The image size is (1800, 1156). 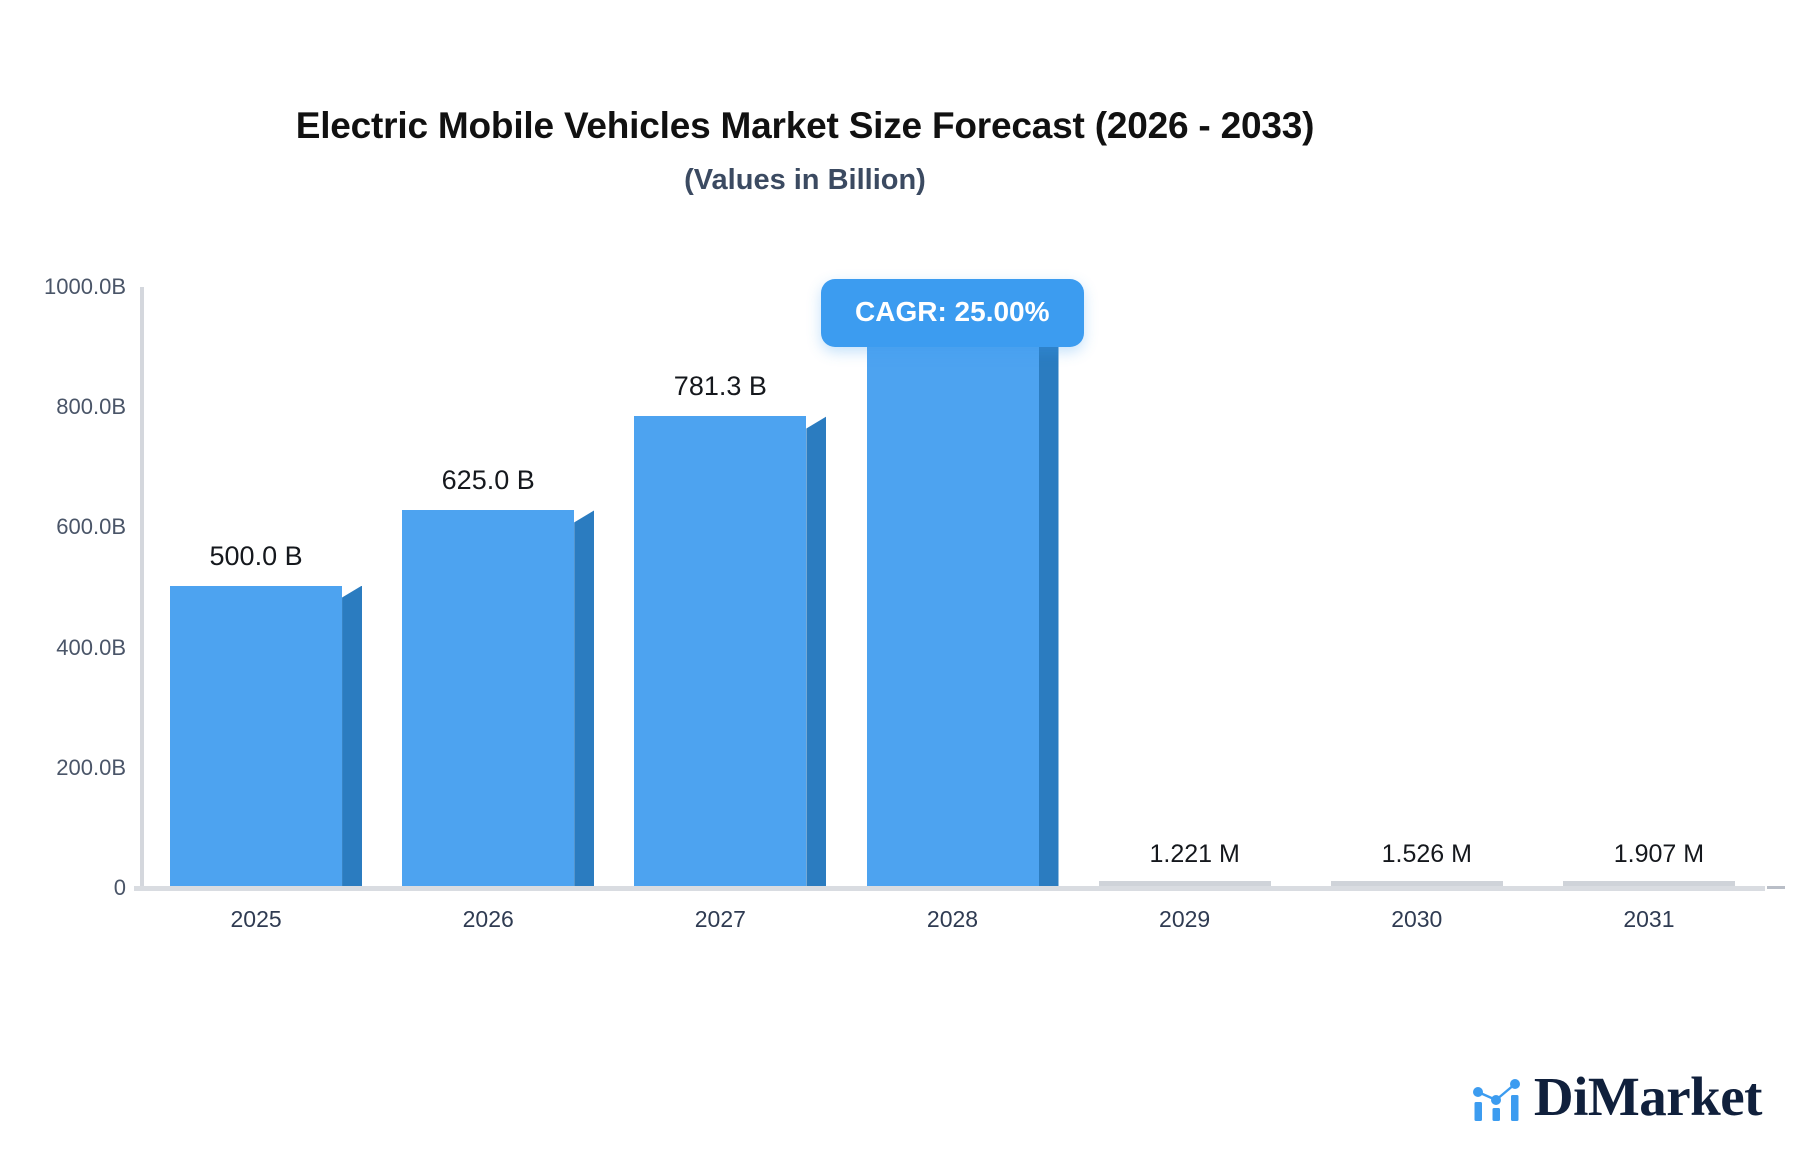 I want to click on bar-value-label-2027: 781.3 B, so click(x=720, y=386).